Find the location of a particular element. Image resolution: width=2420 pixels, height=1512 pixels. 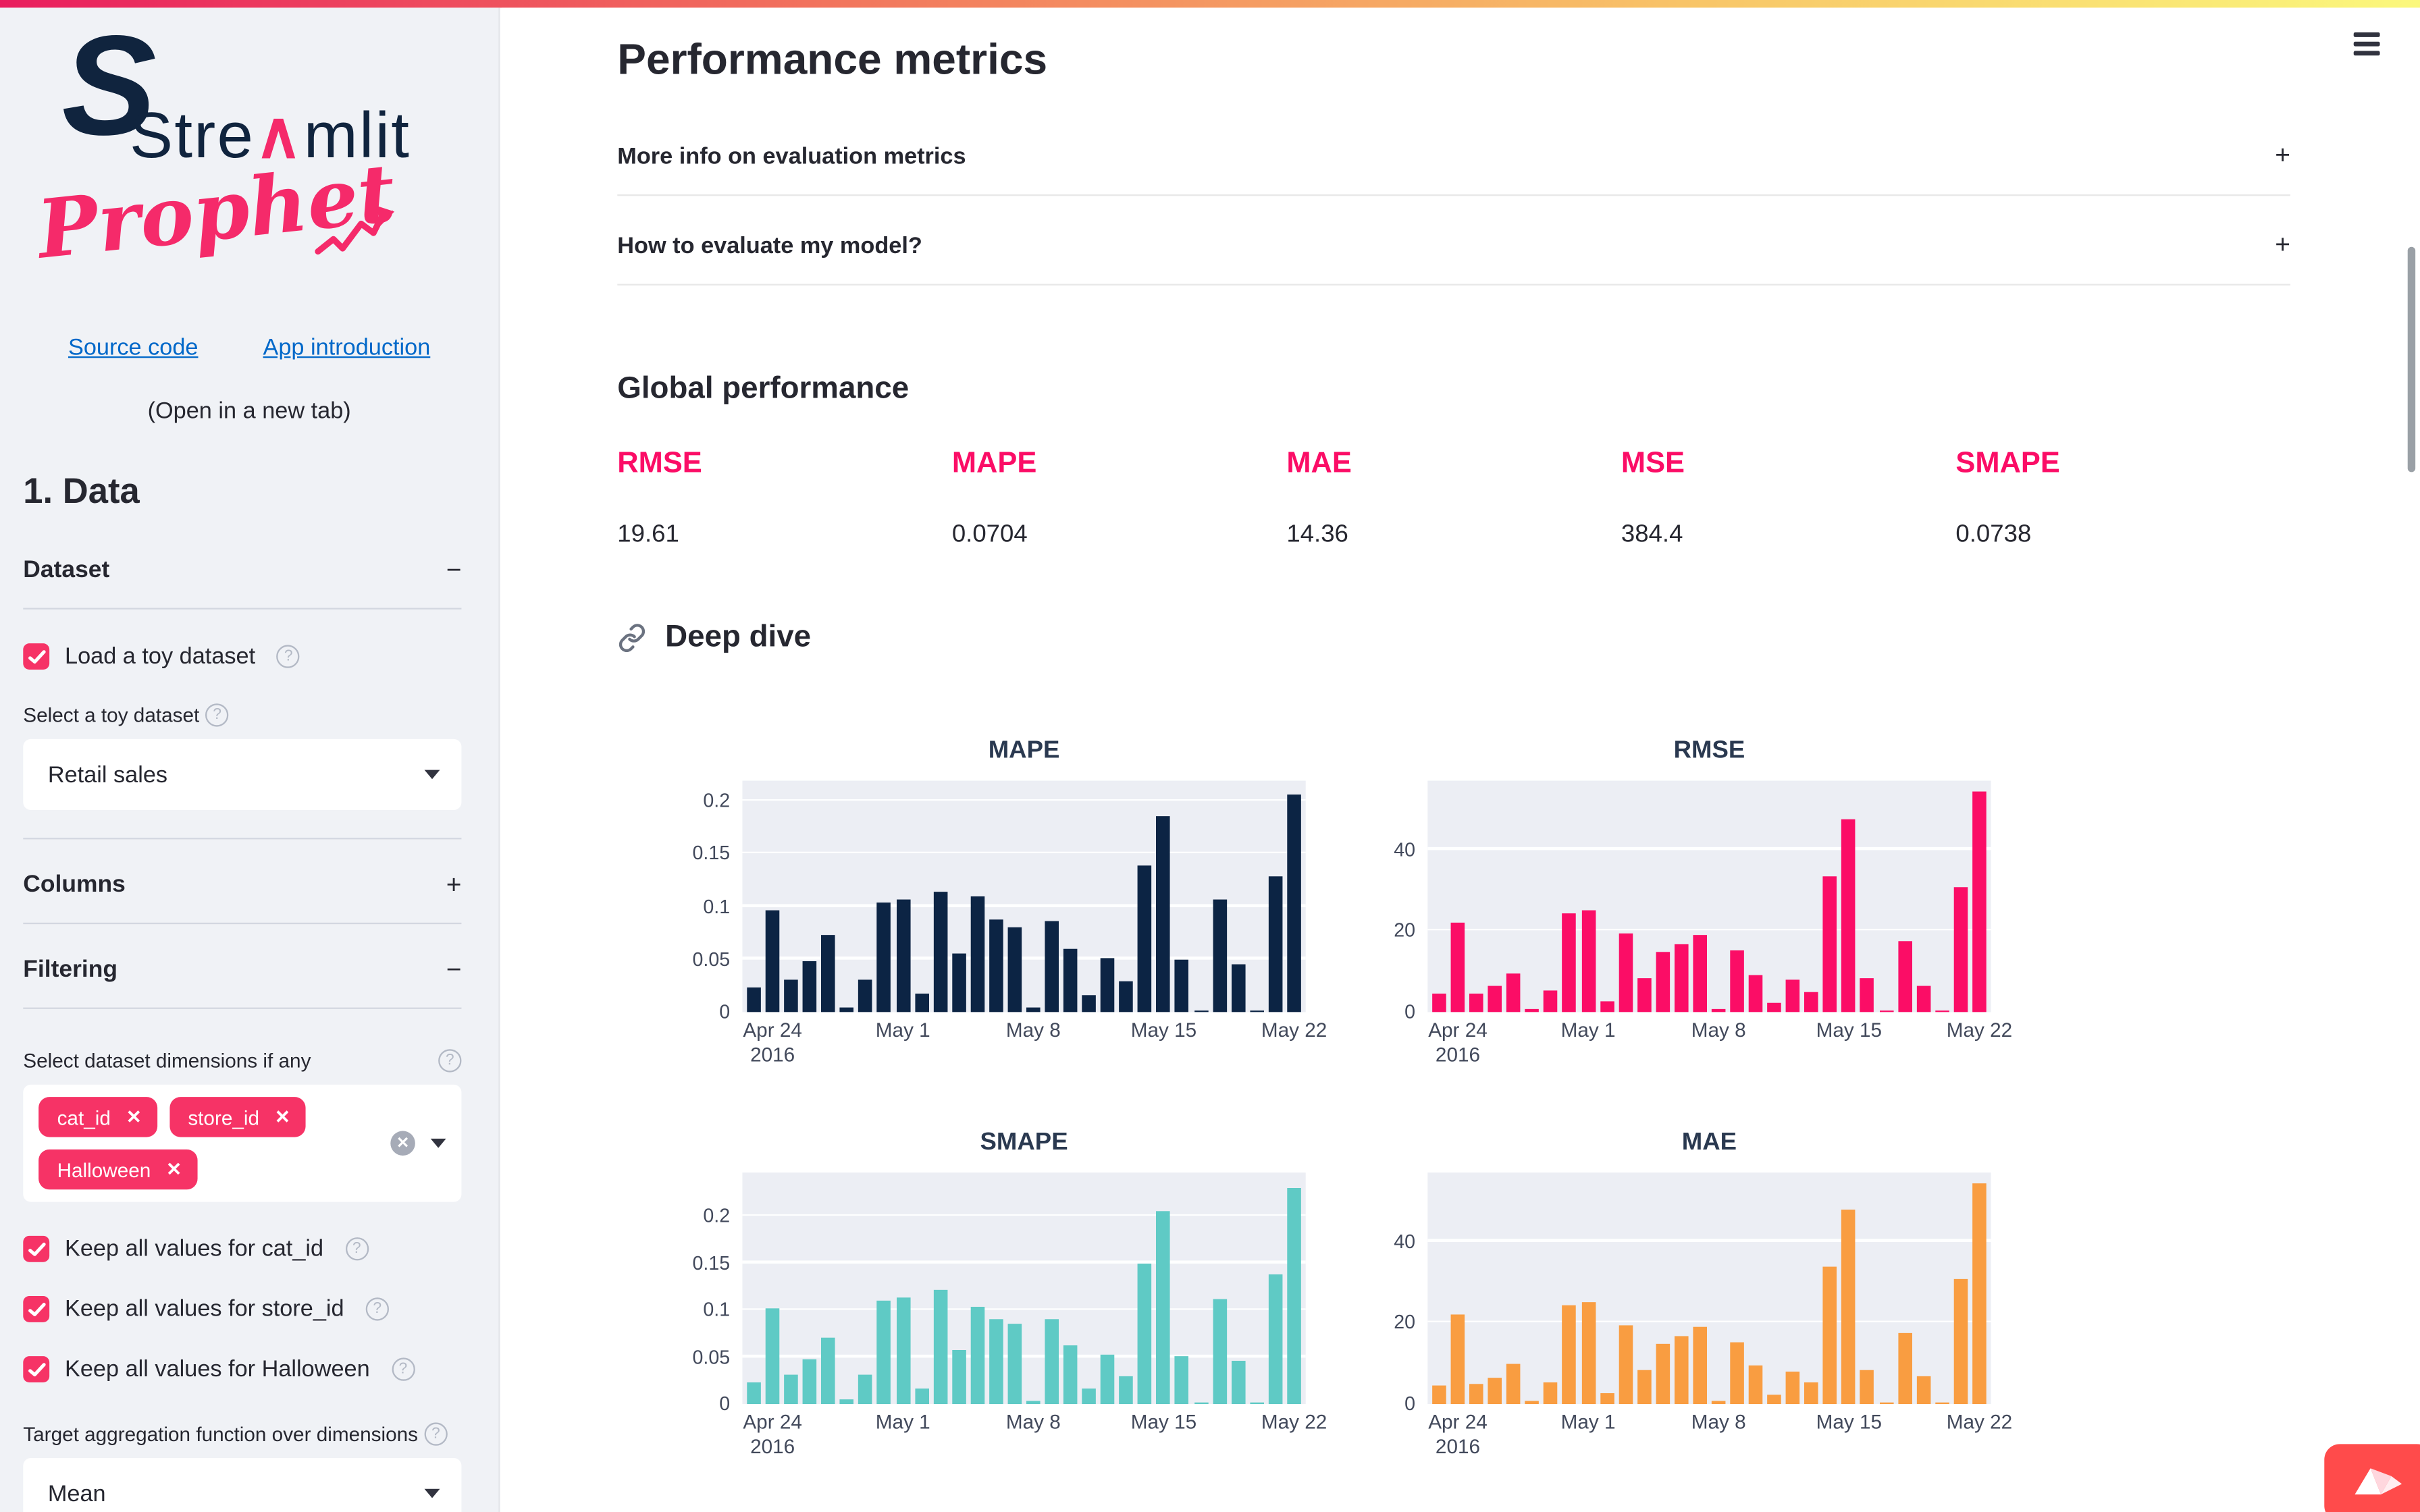

metric: RMSE 19.61 is located at coordinates (784, 498).